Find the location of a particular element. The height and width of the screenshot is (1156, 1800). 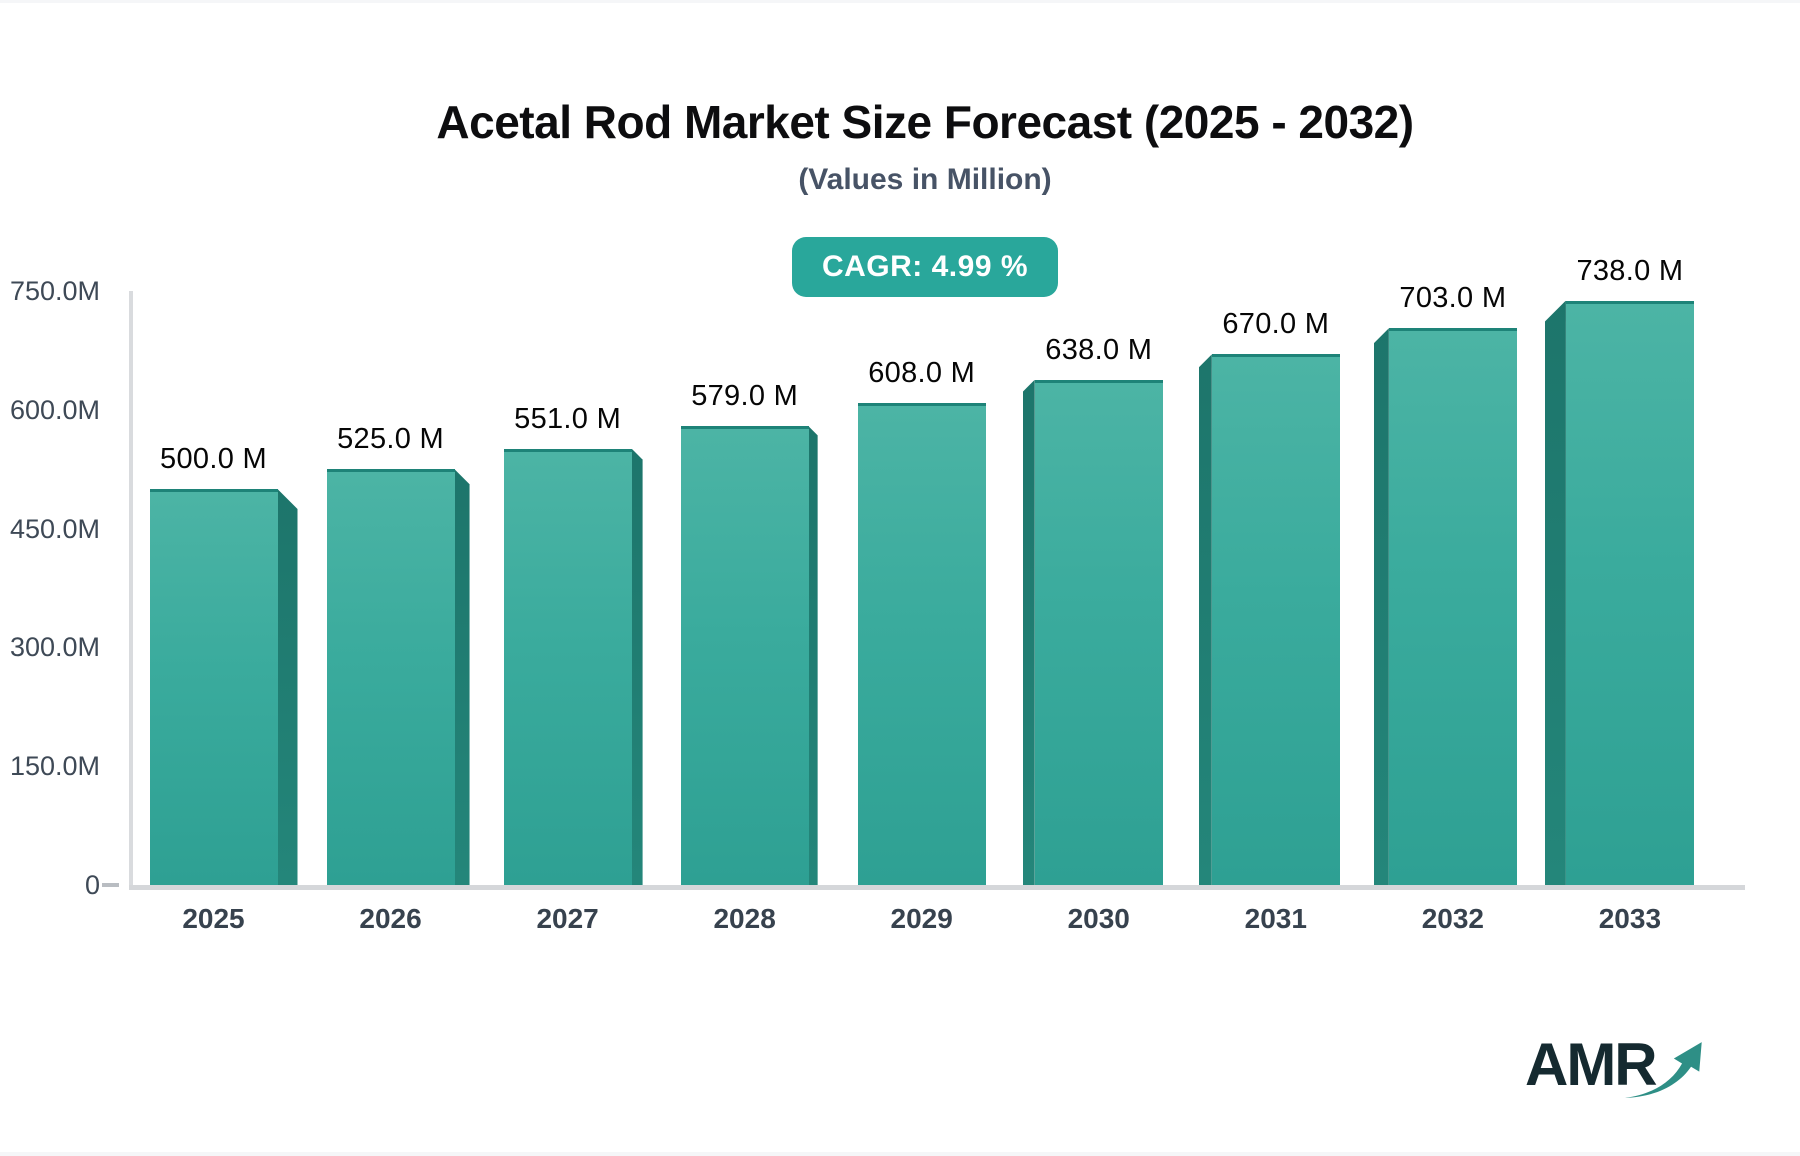

x-axis-label-2027: 2027 is located at coordinates (567, 918).